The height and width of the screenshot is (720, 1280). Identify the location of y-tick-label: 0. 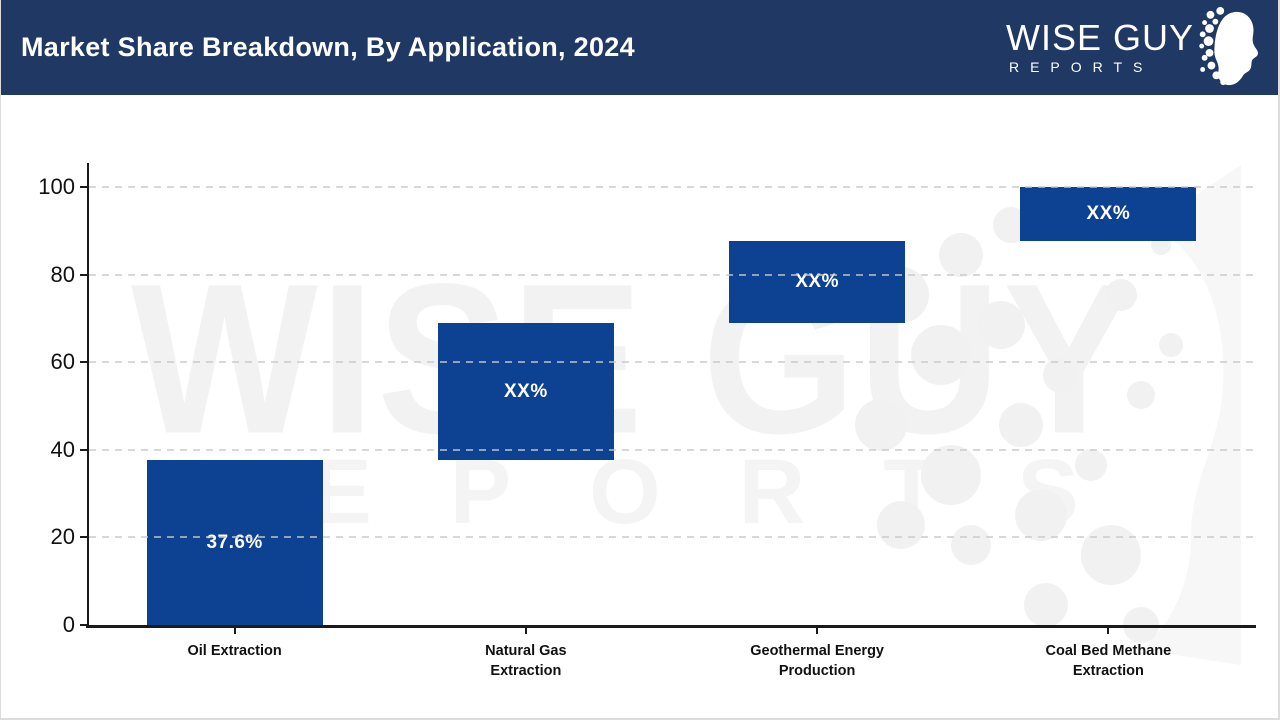
(68, 624).